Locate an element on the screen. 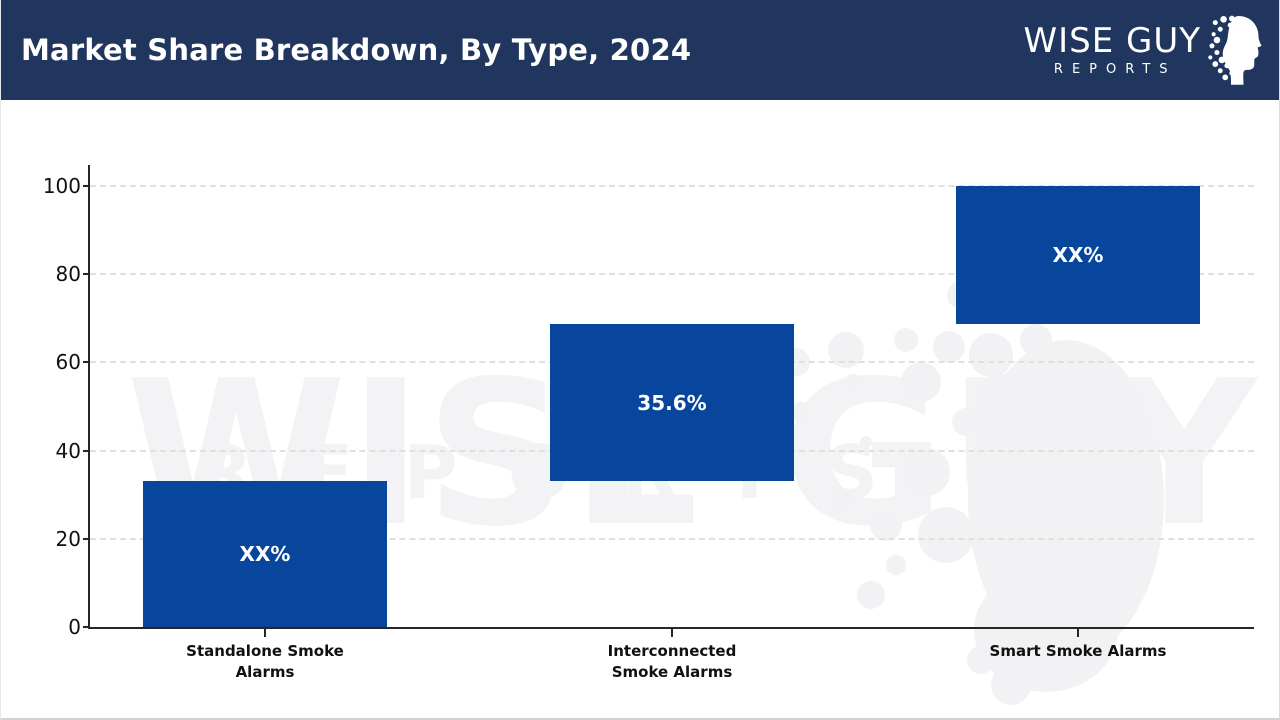 The height and width of the screenshot is (720, 1280). chart-title: Market Share Breakdown, By Type, 2024 is located at coordinates (356, 50).